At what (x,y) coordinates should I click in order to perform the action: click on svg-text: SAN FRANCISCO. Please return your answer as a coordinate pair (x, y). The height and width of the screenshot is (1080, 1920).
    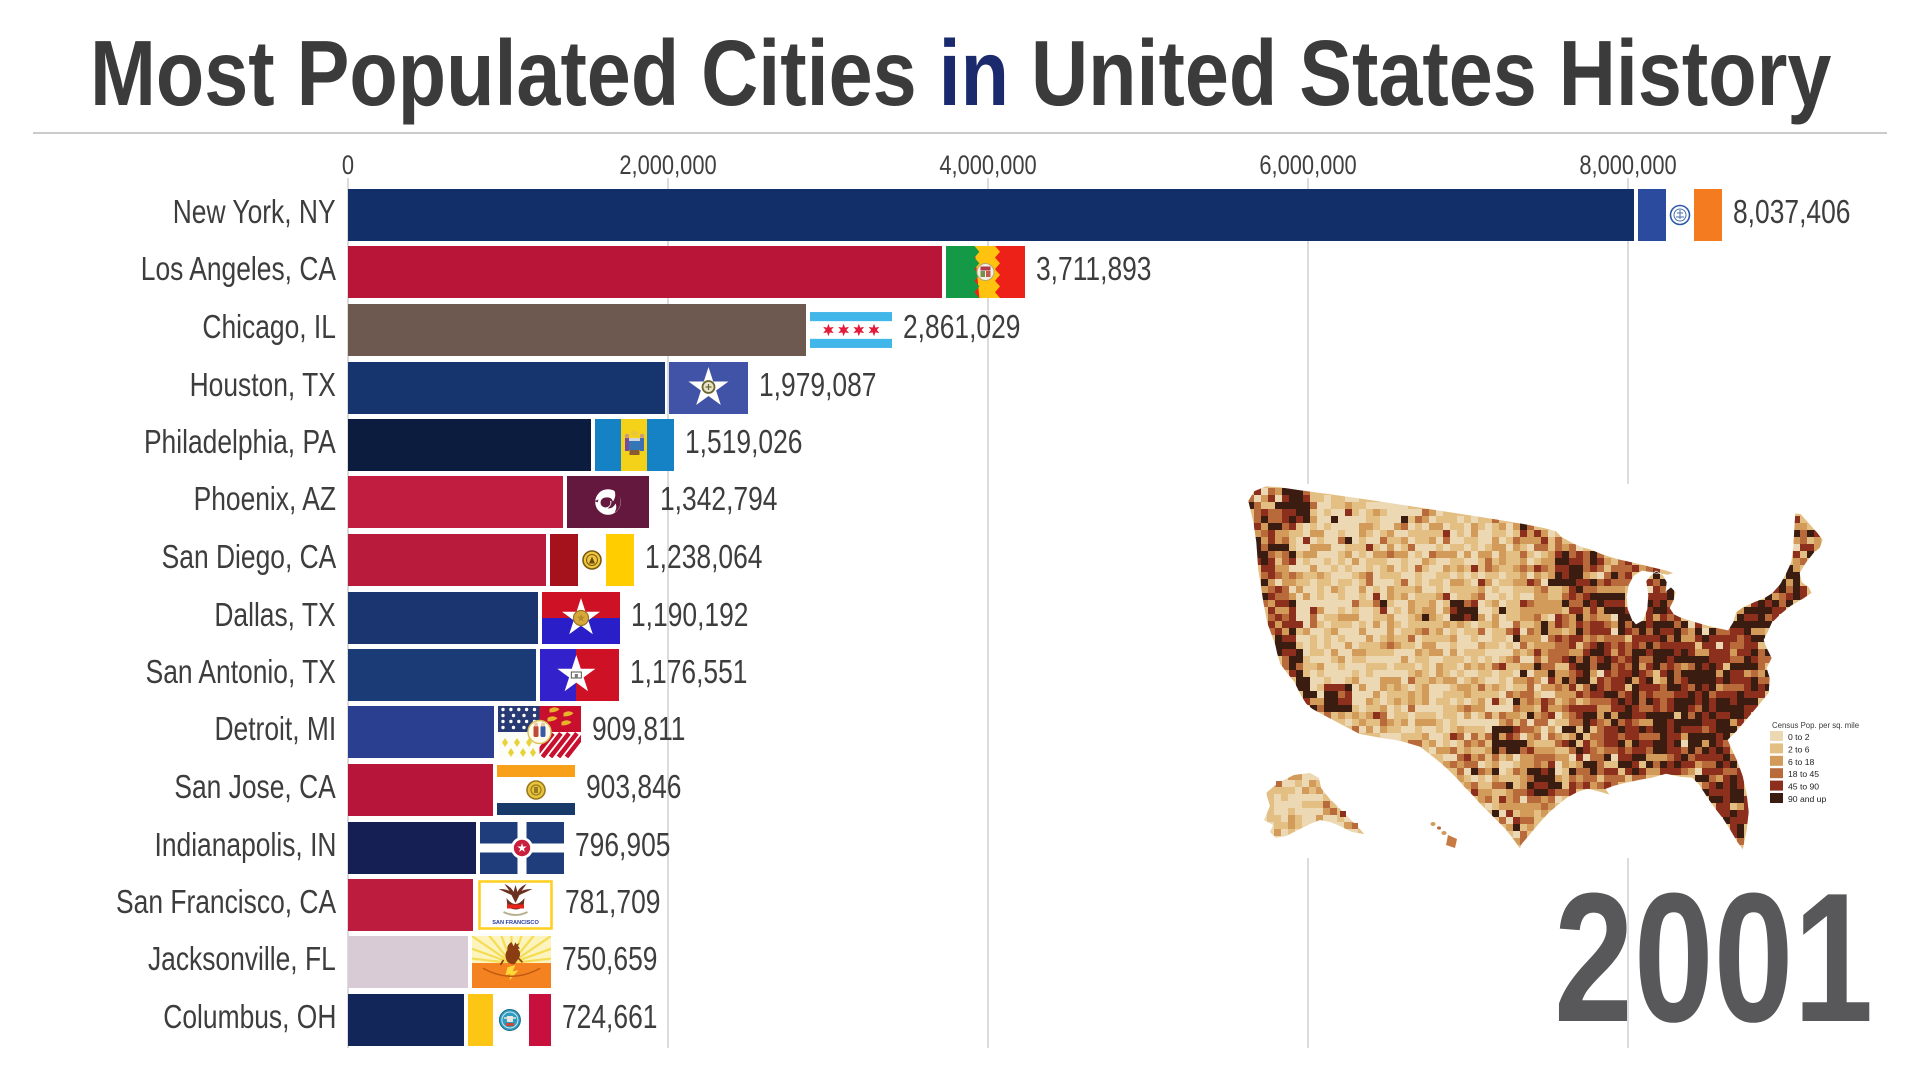
    Looking at the image, I should click on (515, 923).